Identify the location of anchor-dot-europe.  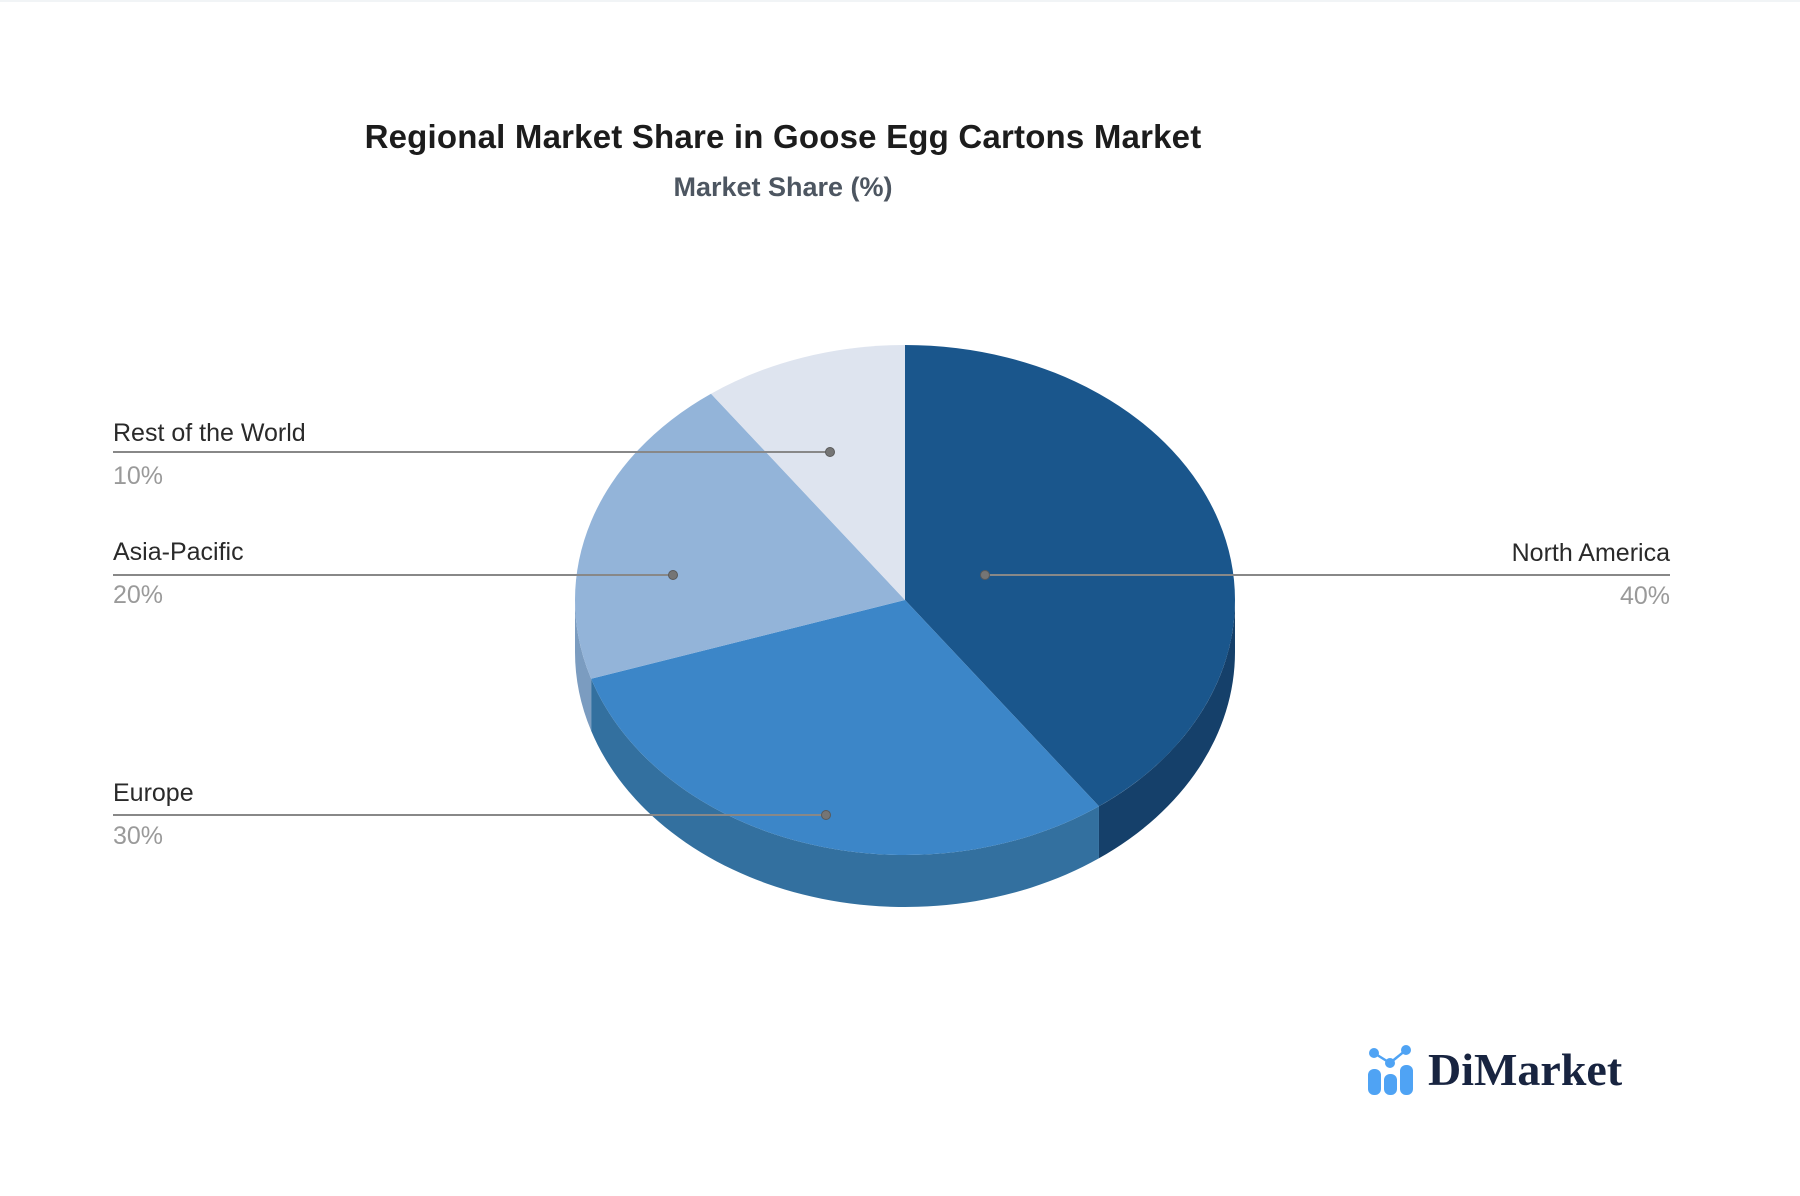
(826, 815).